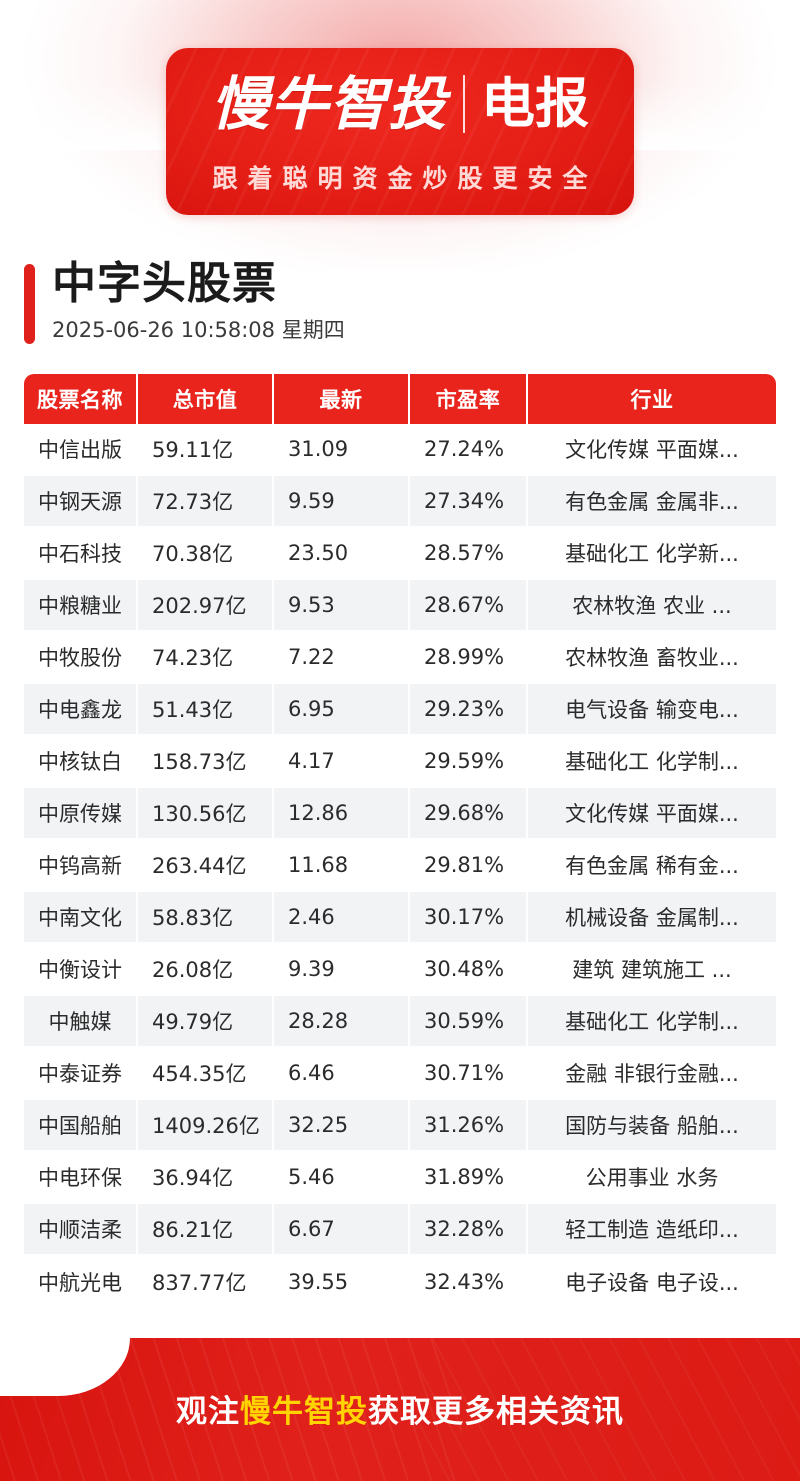 This screenshot has height=1481, width=800. What do you see at coordinates (344, 301) in the screenshot?
I see `headline-block: 中字头股票 2025-06-26 10:58:08 星期四` at bounding box center [344, 301].